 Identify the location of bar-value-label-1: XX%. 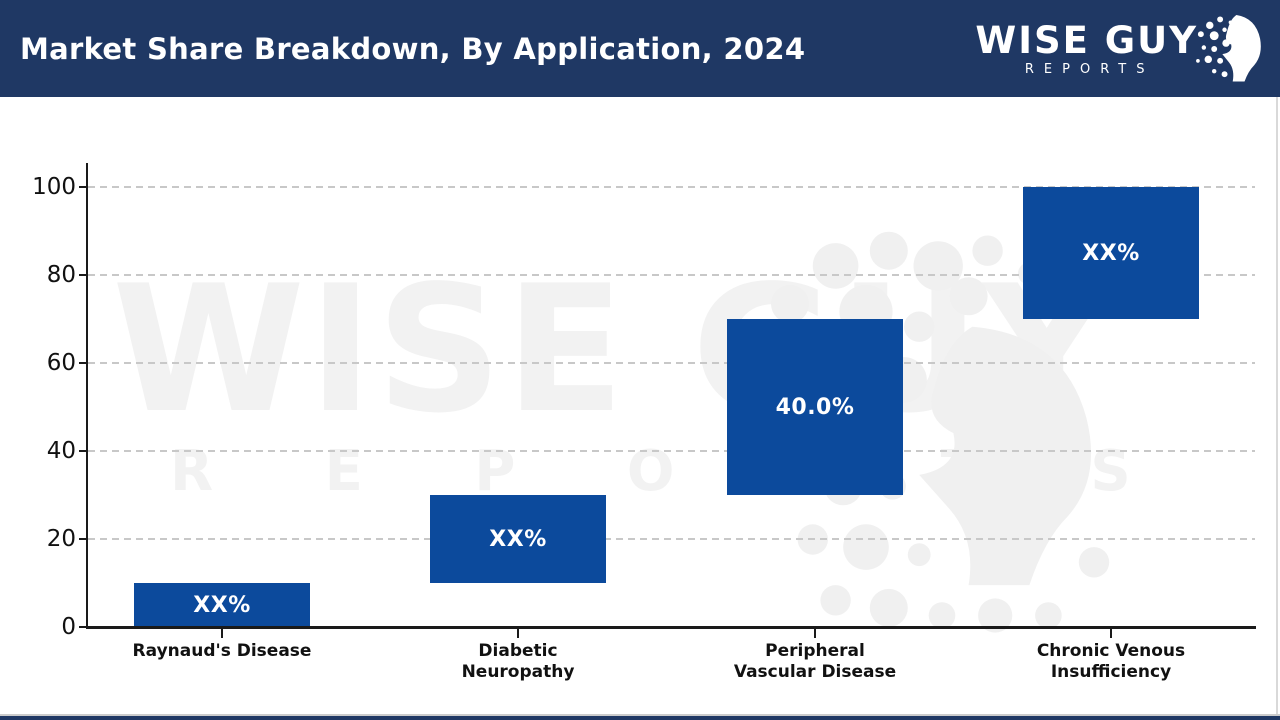
(518, 539).